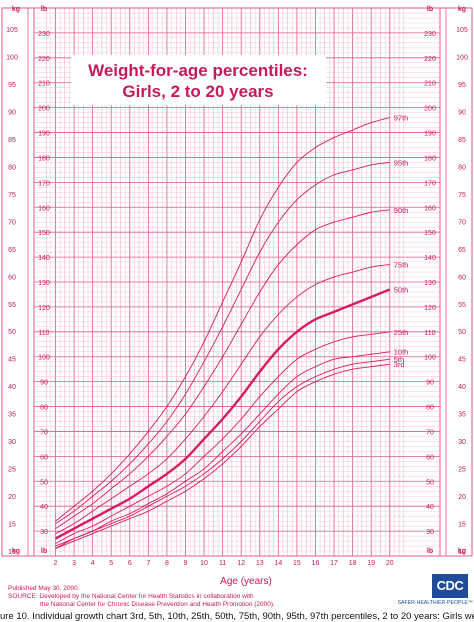 The image size is (474, 622). I want to click on x-tick-label: 16, so click(316, 563).